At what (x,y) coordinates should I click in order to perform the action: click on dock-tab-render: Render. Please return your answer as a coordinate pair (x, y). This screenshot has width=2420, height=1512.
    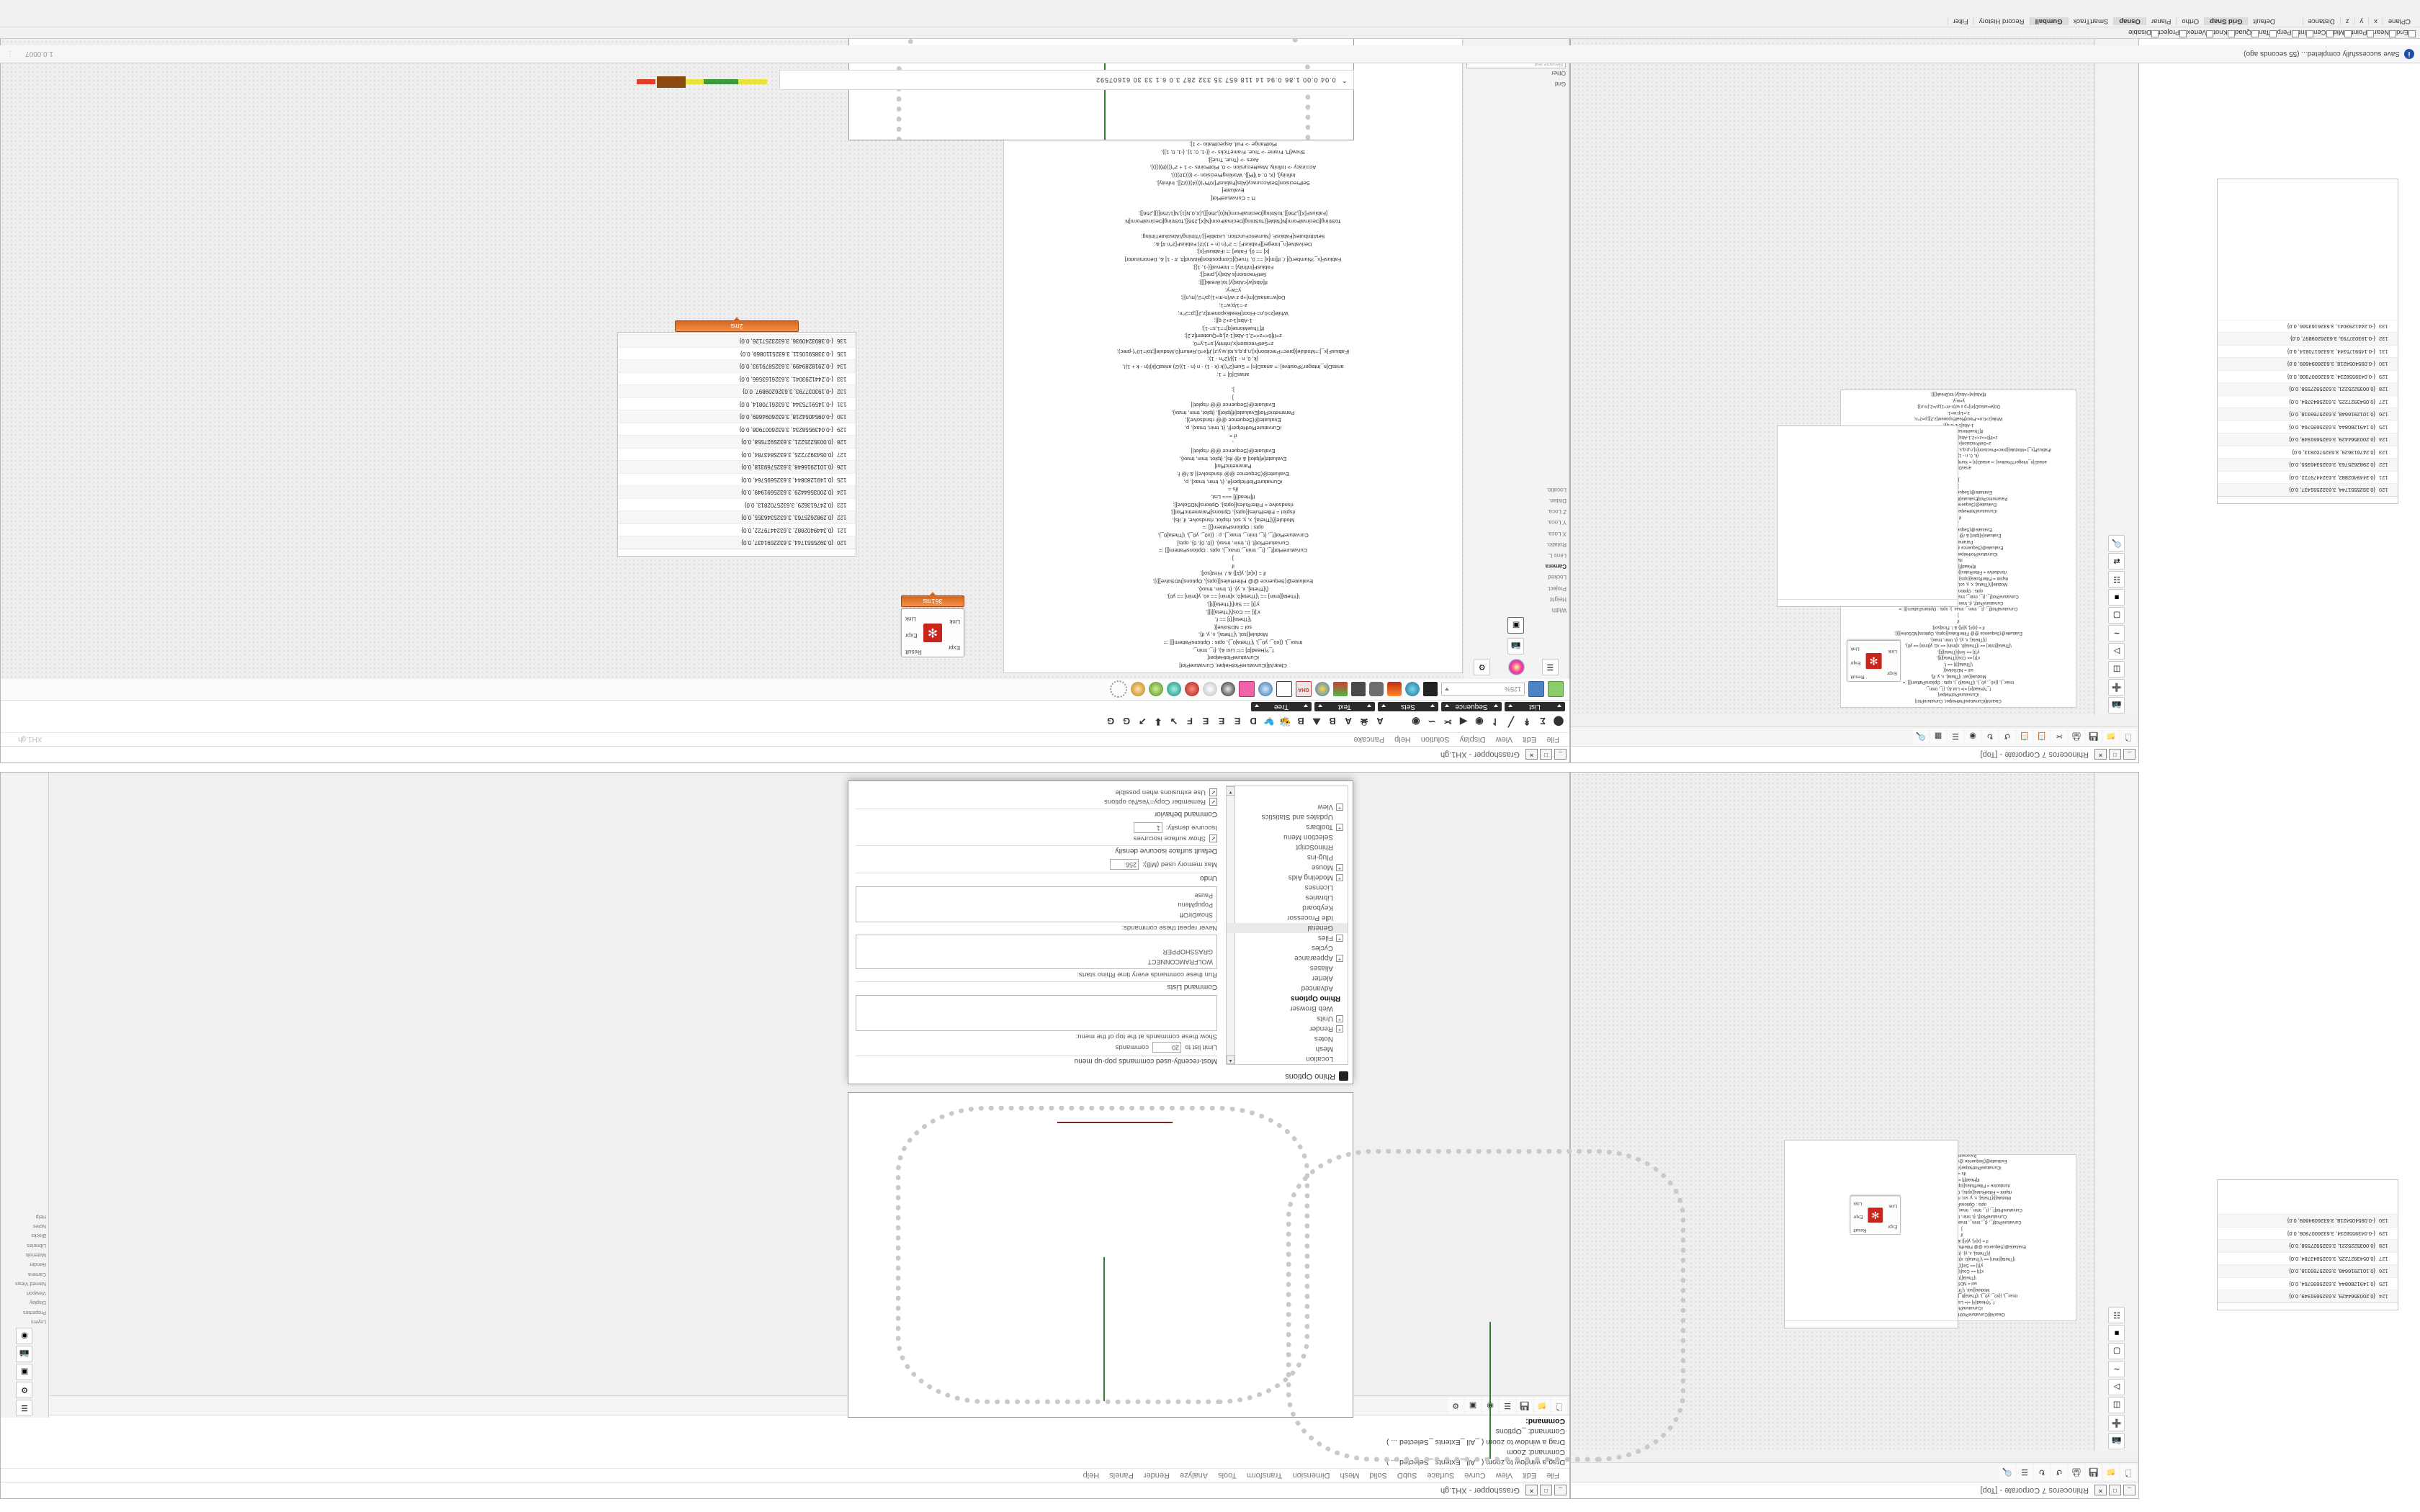
    Looking at the image, I should click on (38, 1264).